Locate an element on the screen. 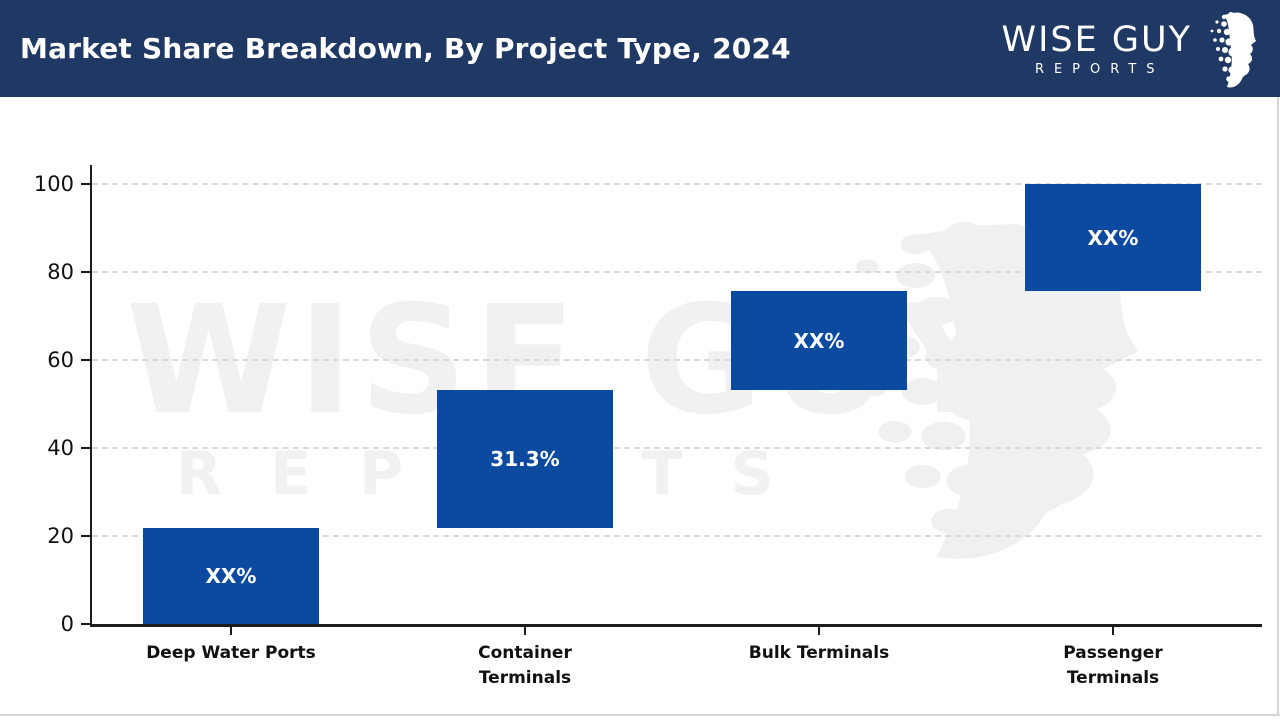 Image resolution: width=1280 pixels, height=720 pixels. y-tick-label: 40 is located at coordinates (60, 448).